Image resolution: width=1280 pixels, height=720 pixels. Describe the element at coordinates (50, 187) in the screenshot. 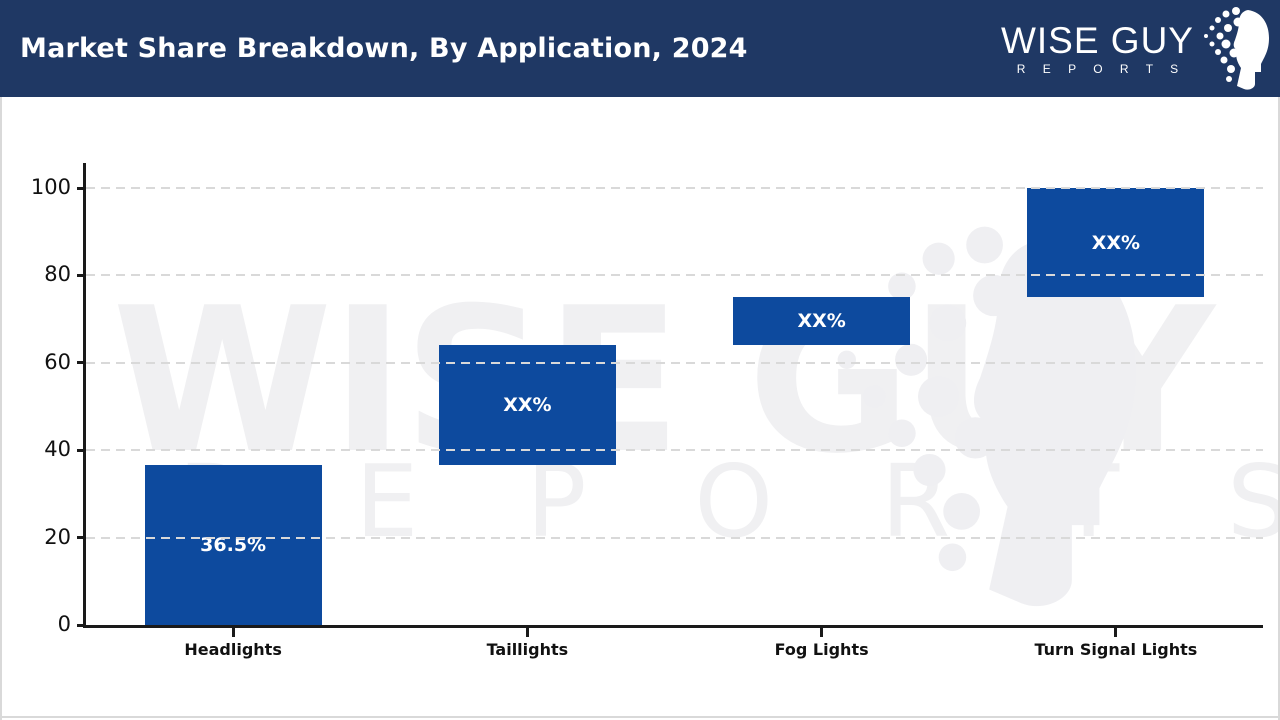

I see `y-axis-tick-label: 100` at that location.